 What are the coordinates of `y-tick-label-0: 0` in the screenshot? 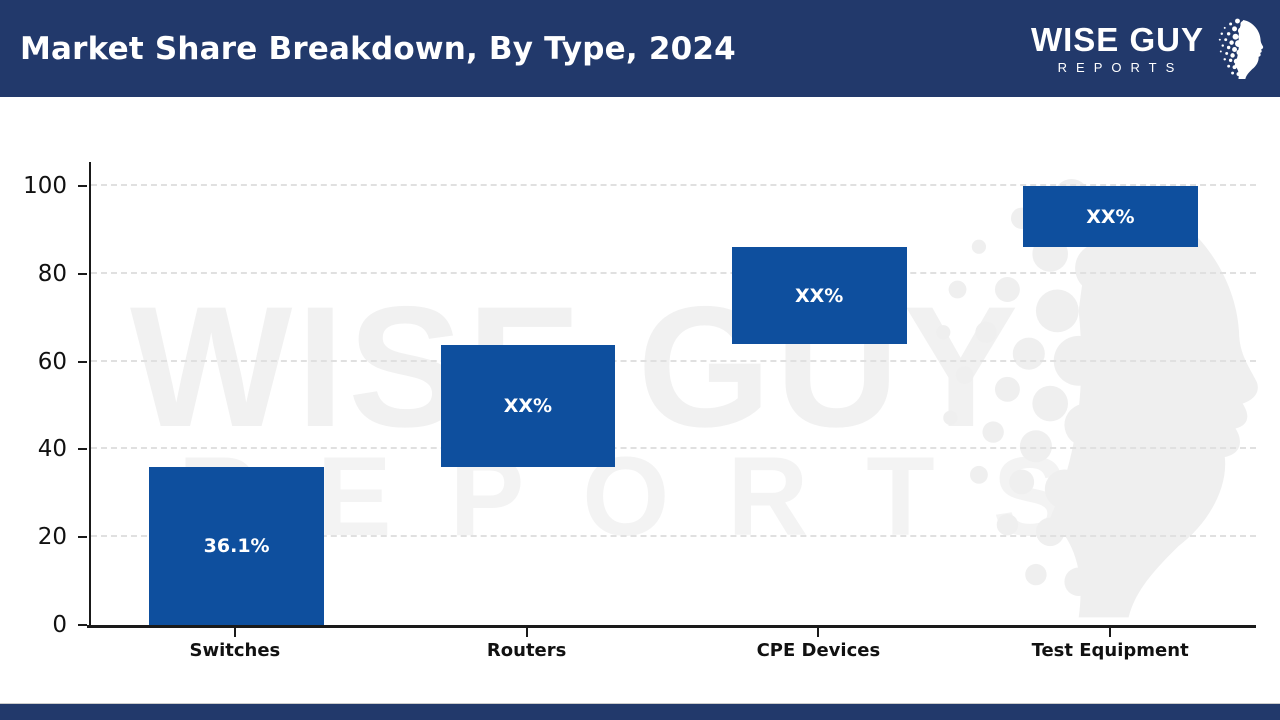 It's located at (59, 625).